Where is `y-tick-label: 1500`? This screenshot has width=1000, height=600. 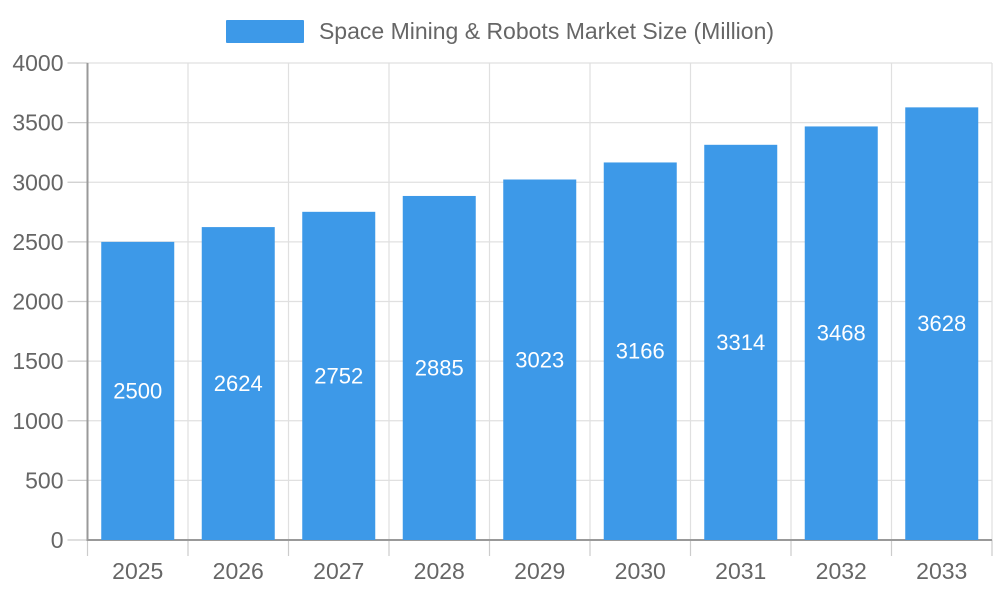
y-tick-label: 1500 is located at coordinates (37, 361).